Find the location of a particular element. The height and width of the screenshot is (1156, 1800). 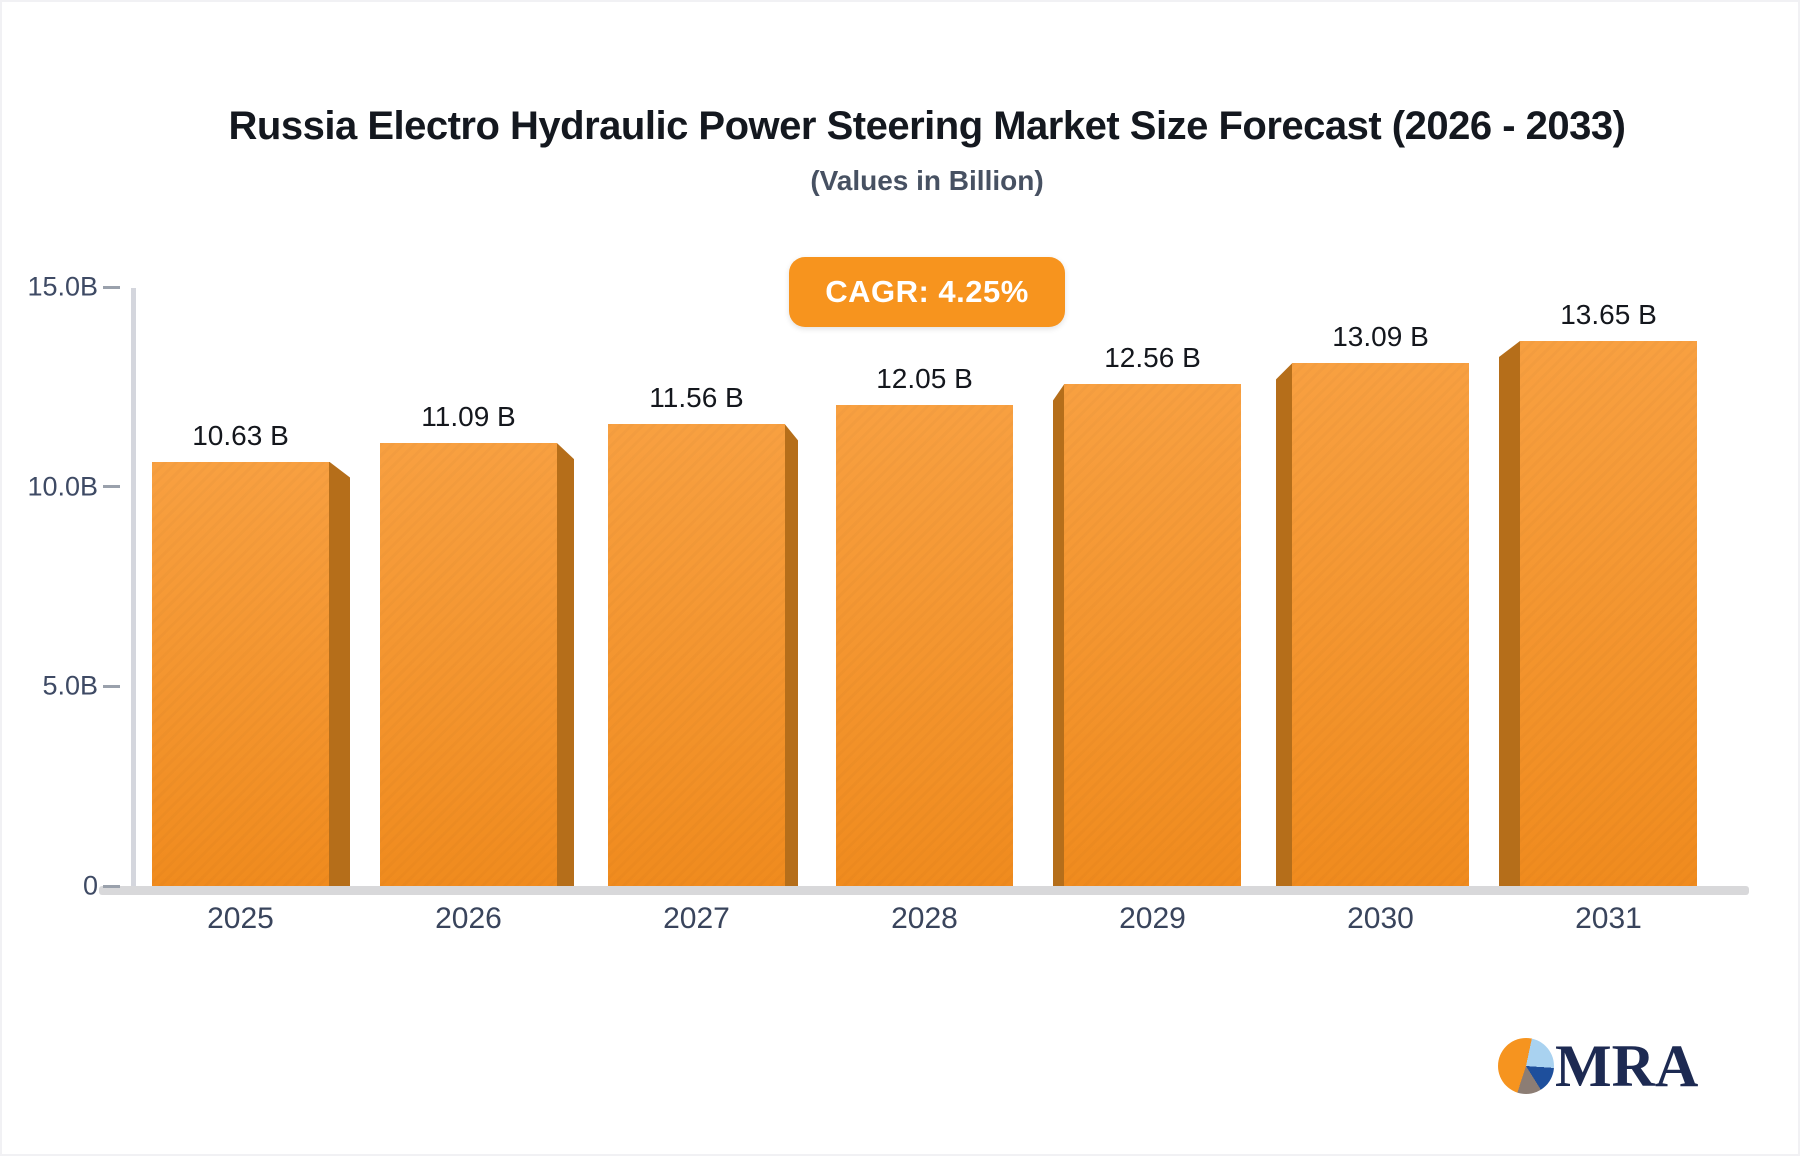

x-axis-label: 2030 is located at coordinates (1380, 918).